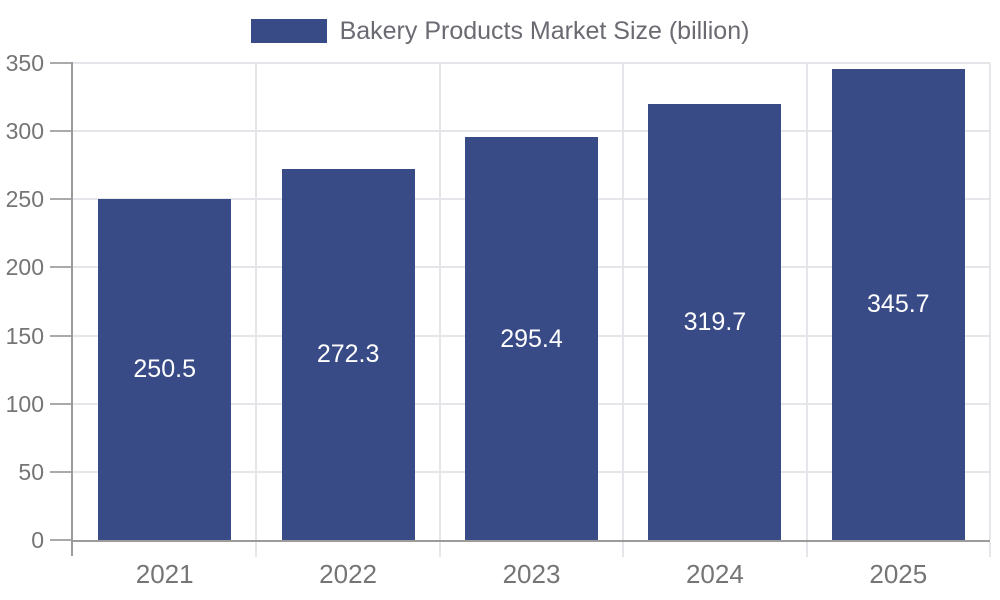  I want to click on bar-value-label: 295.4, so click(531, 338).